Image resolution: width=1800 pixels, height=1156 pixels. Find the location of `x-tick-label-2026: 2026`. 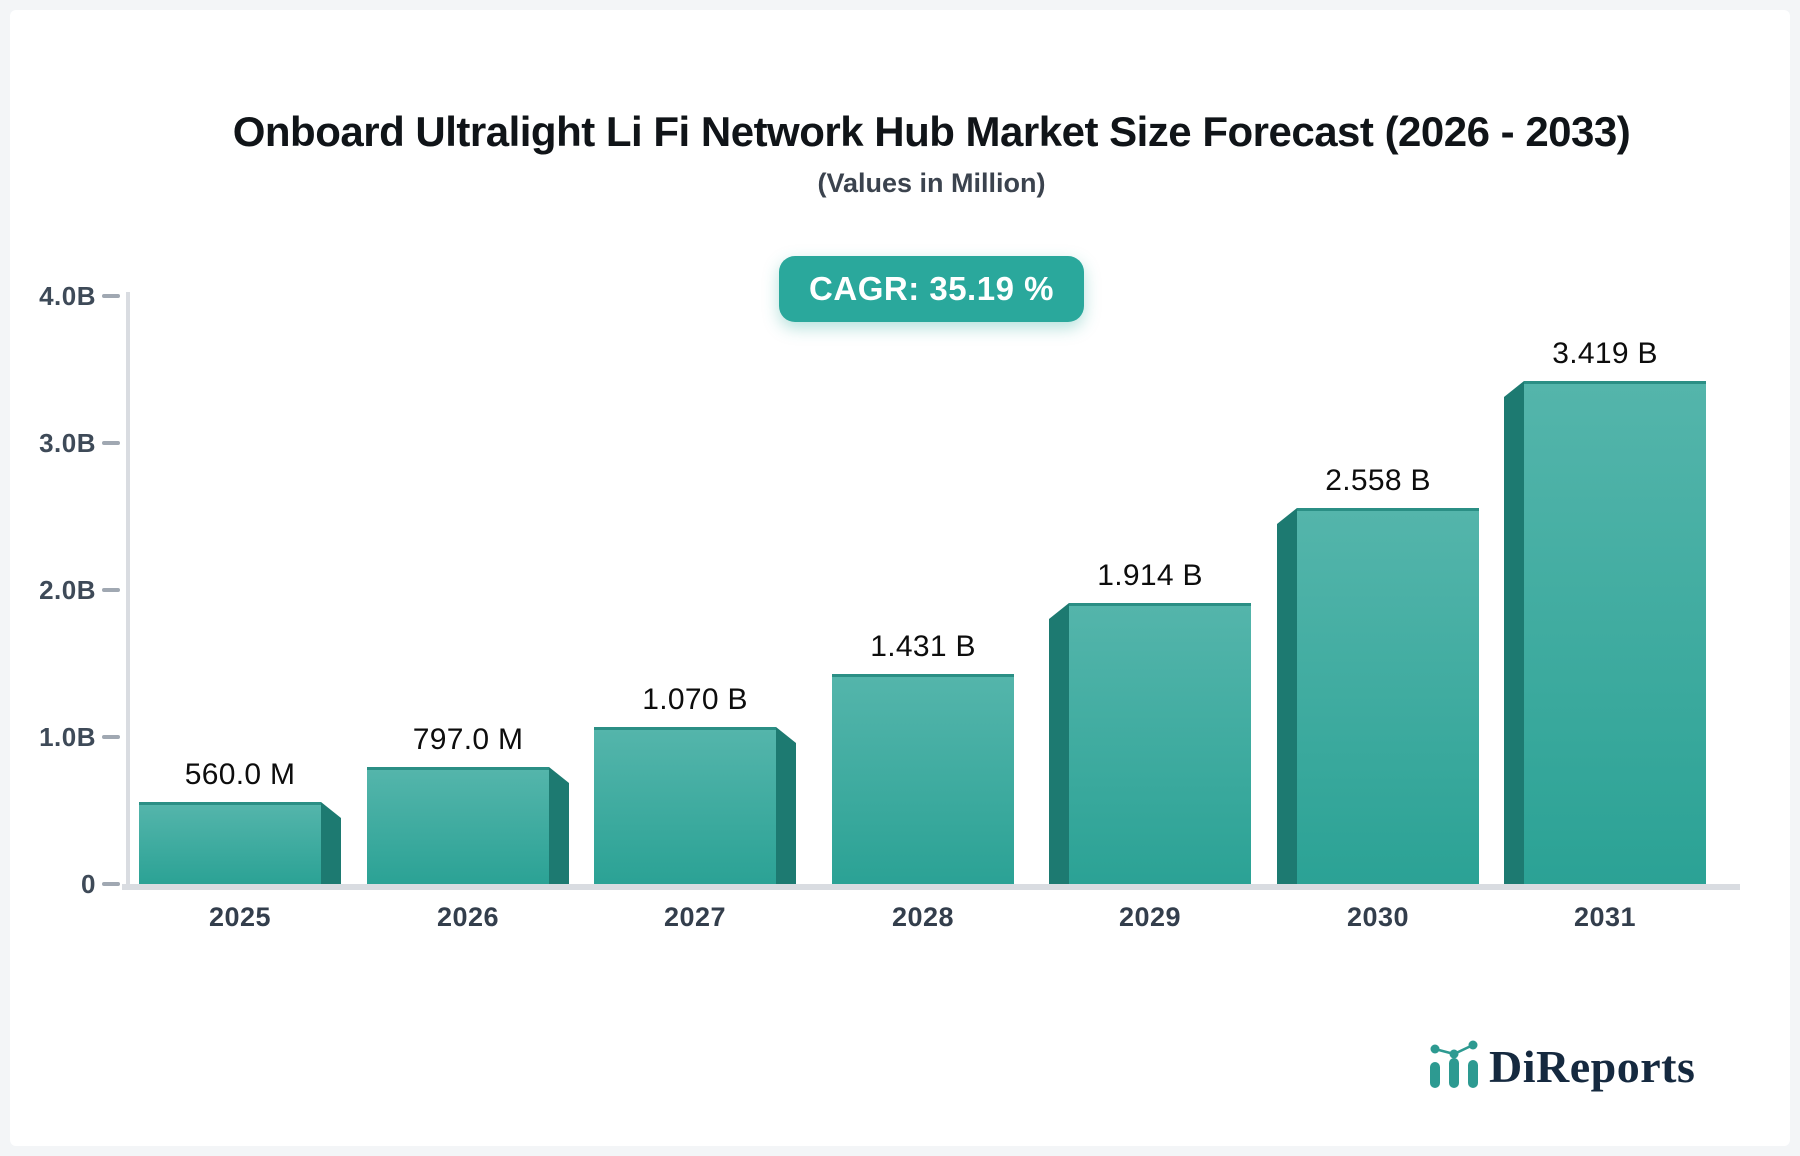

x-tick-label-2026: 2026 is located at coordinates (468, 917).